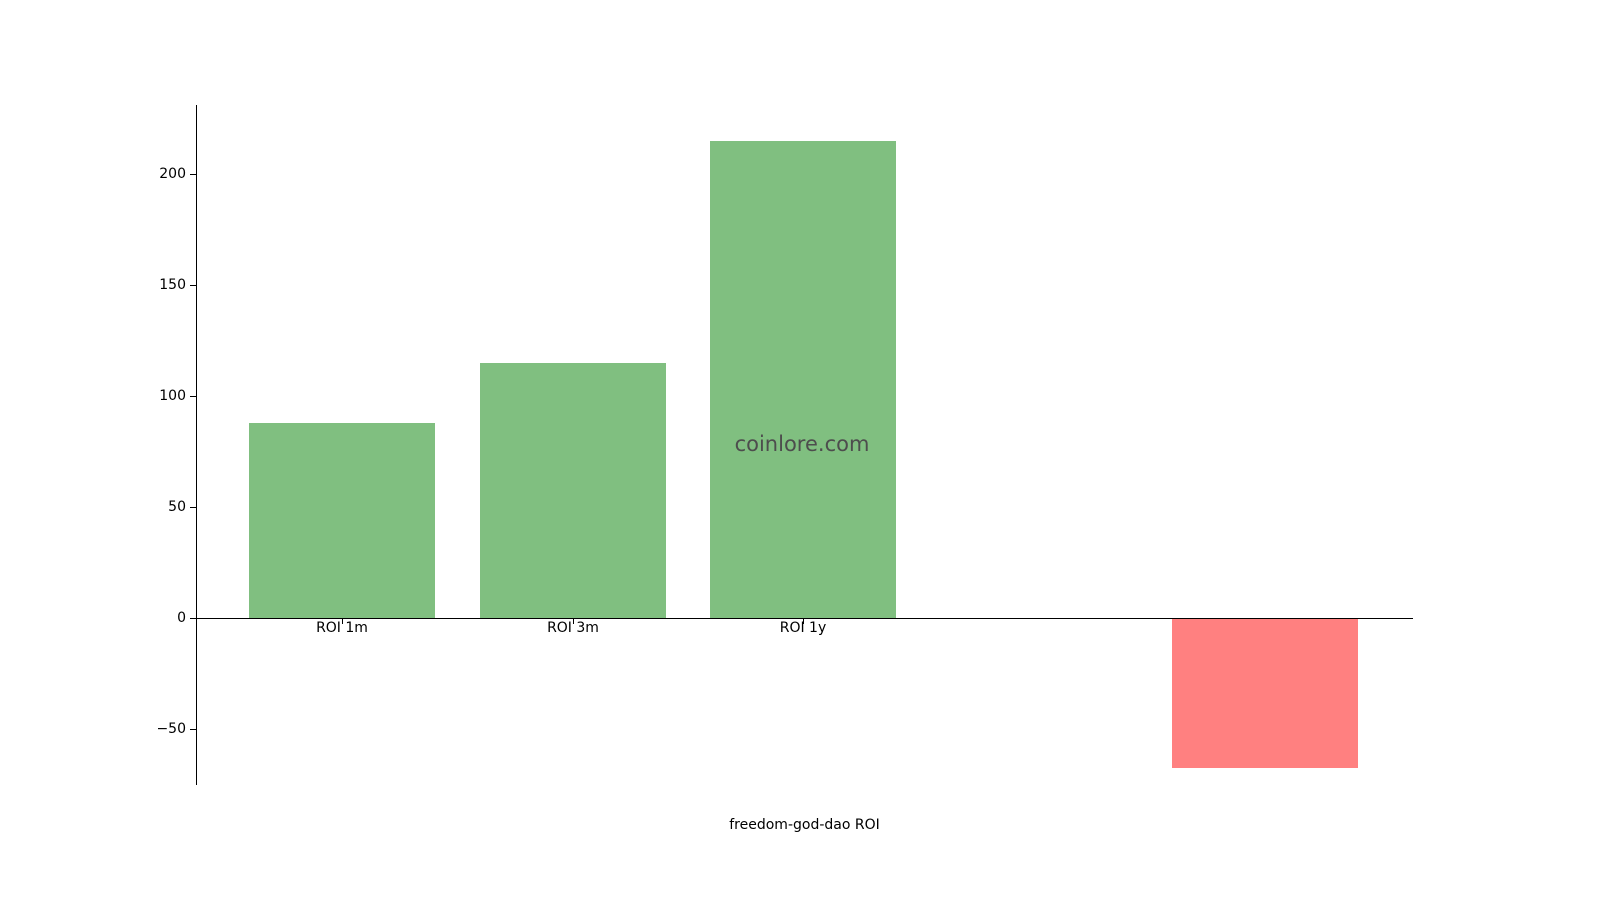  Describe the element at coordinates (803, 628) in the screenshot. I see `x-tick-label: ROI 1y` at that location.